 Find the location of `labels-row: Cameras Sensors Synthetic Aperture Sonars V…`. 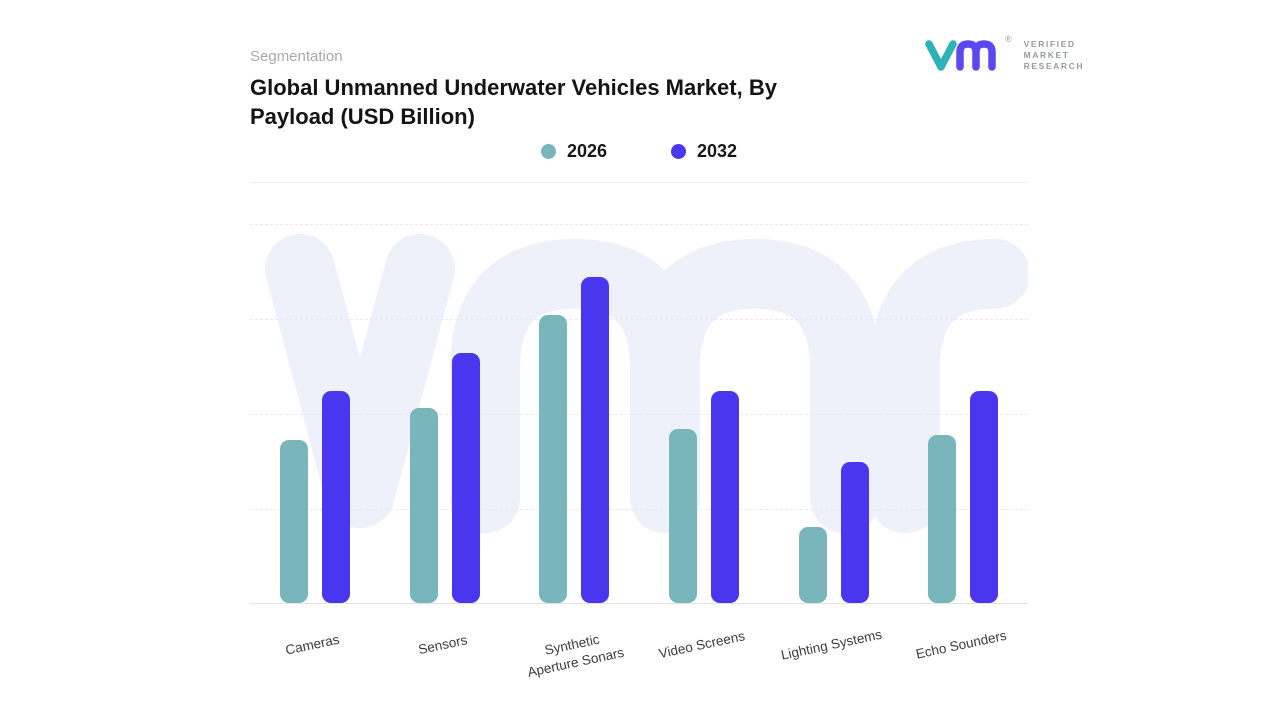

labels-row: Cameras Sensors Synthetic Aperture Sonars V… is located at coordinates (639, 653).